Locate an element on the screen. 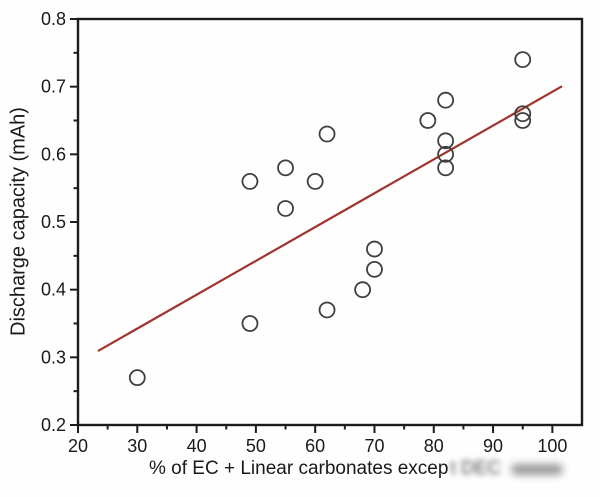  y-tick-label: 0.4 is located at coordinates (53, 290).